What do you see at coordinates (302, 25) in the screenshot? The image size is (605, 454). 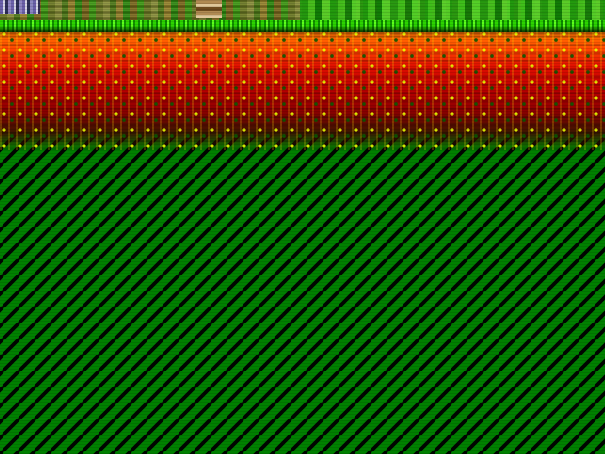 I see `green-stripe-shadow` at bounding box center [302, 25].